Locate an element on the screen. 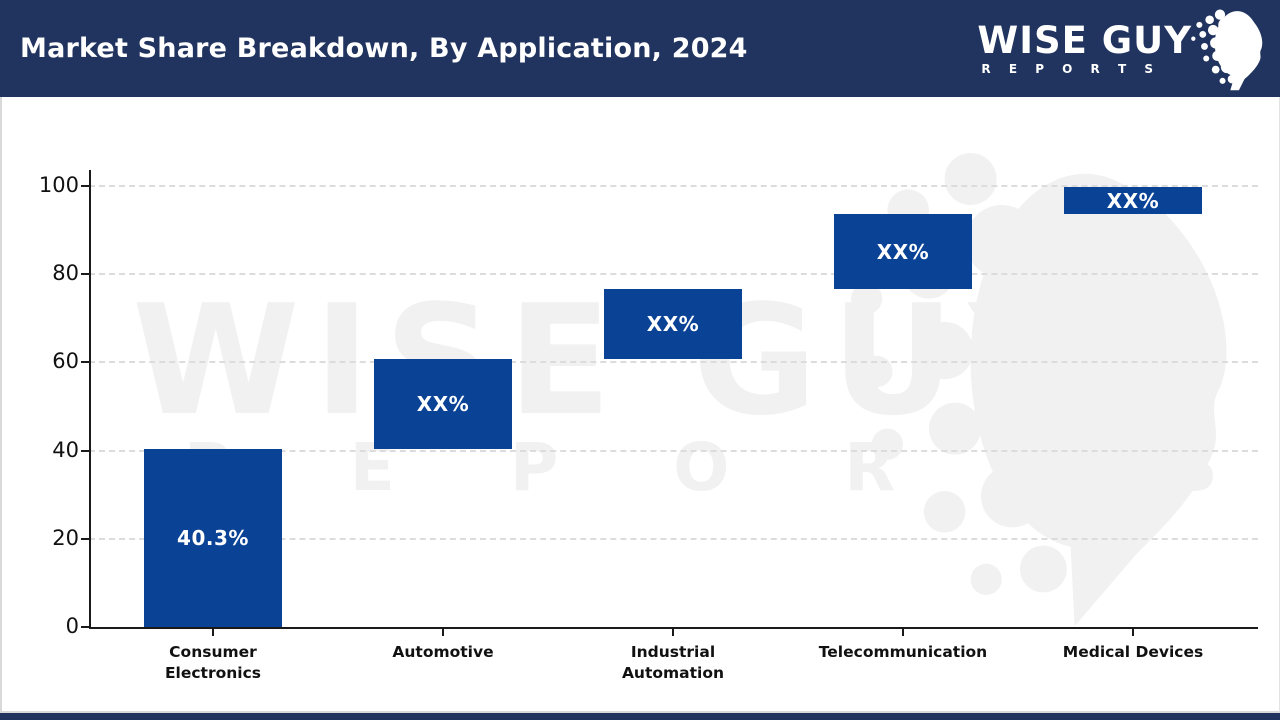 The image size is (1280, 720). footer-strip is located at coordinates (640, 716).